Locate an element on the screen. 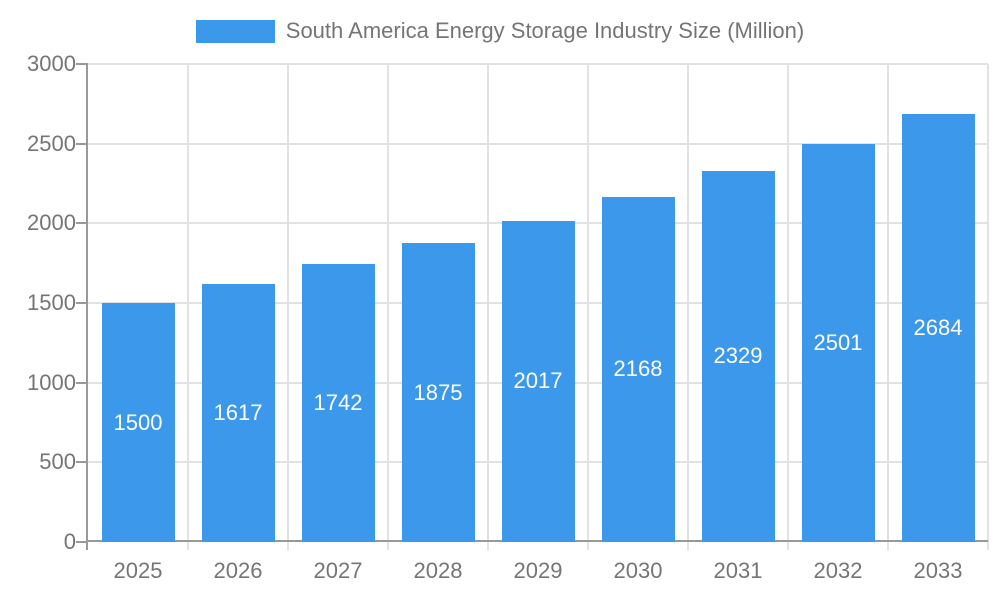 Image resolution: width=1000 pixels, height=600 pixels. x-tick-label: 2033 is located at coordinates (938, 570).